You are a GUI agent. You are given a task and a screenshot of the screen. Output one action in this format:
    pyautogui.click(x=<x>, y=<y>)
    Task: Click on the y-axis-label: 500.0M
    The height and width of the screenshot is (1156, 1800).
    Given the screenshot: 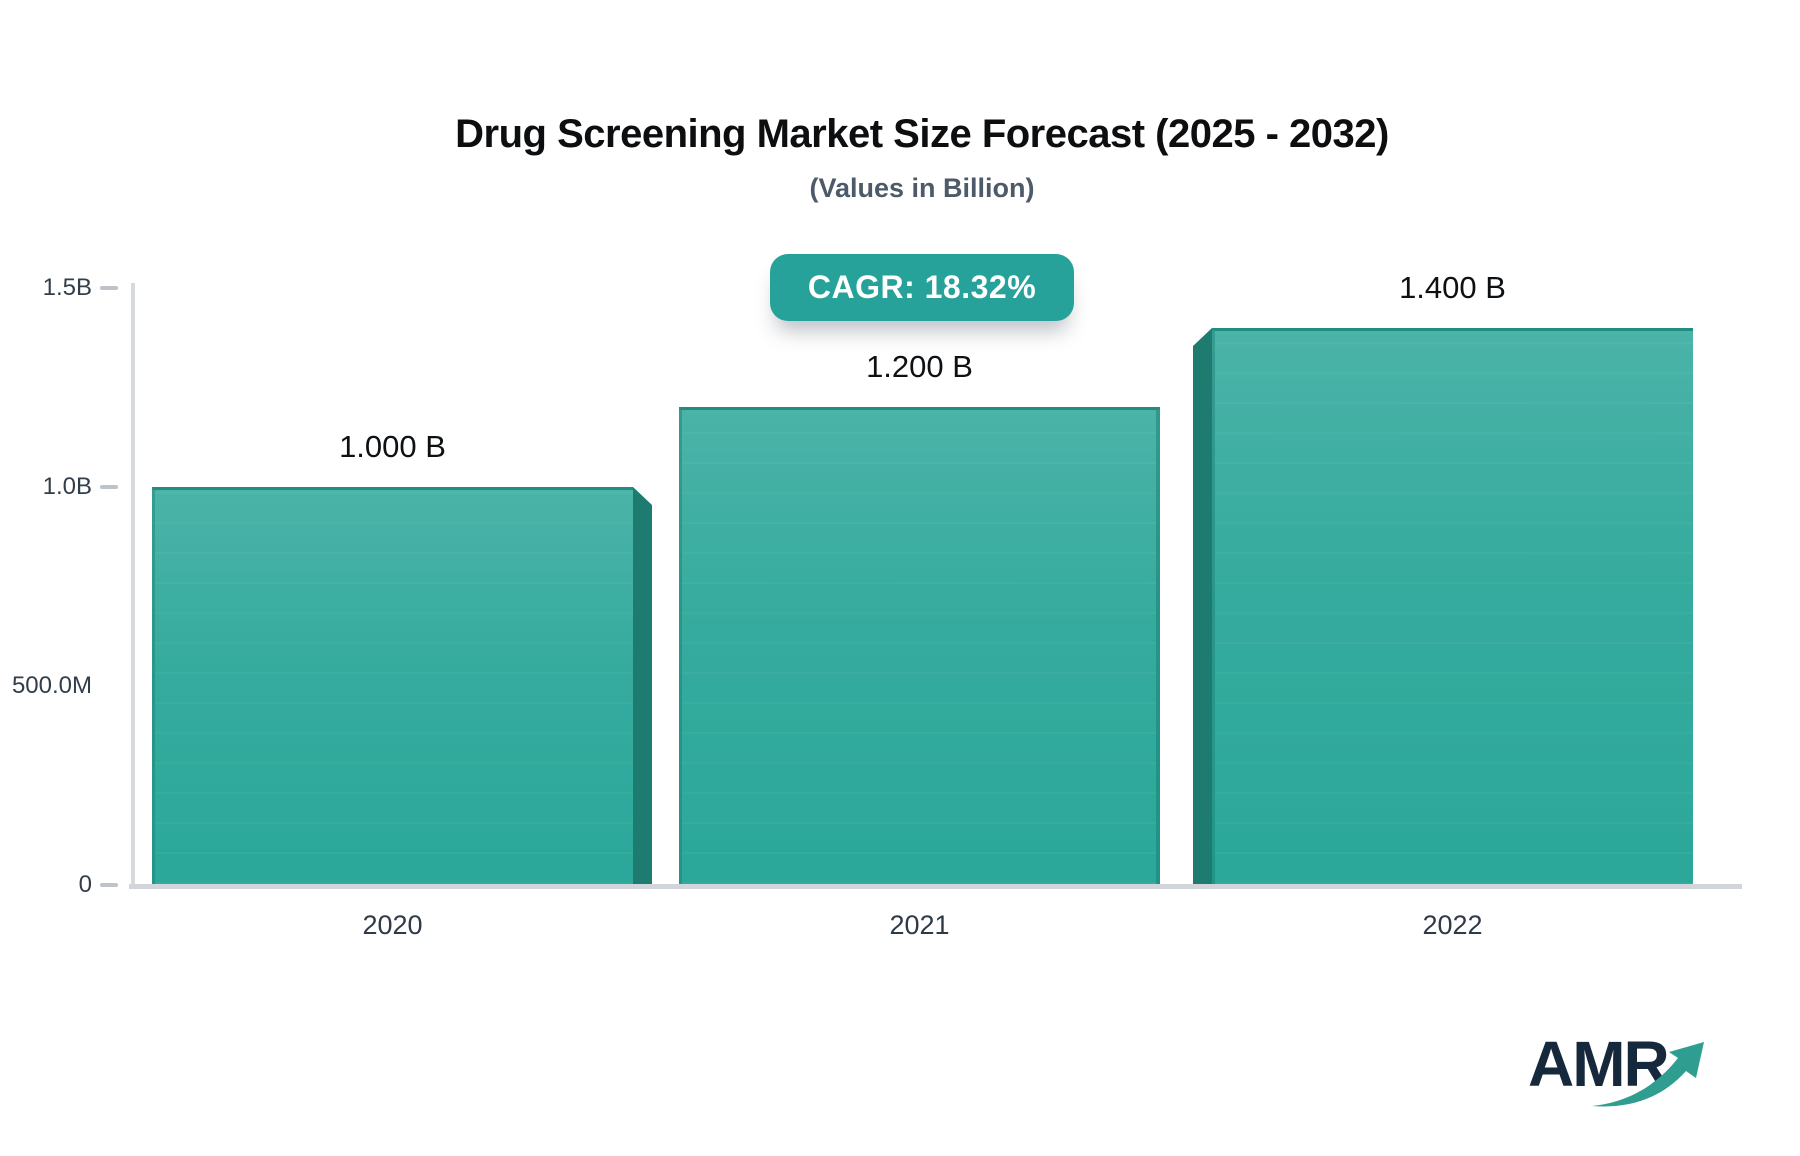 What is the action you would take?
    pyautogui.click(x=51, y=685)
    